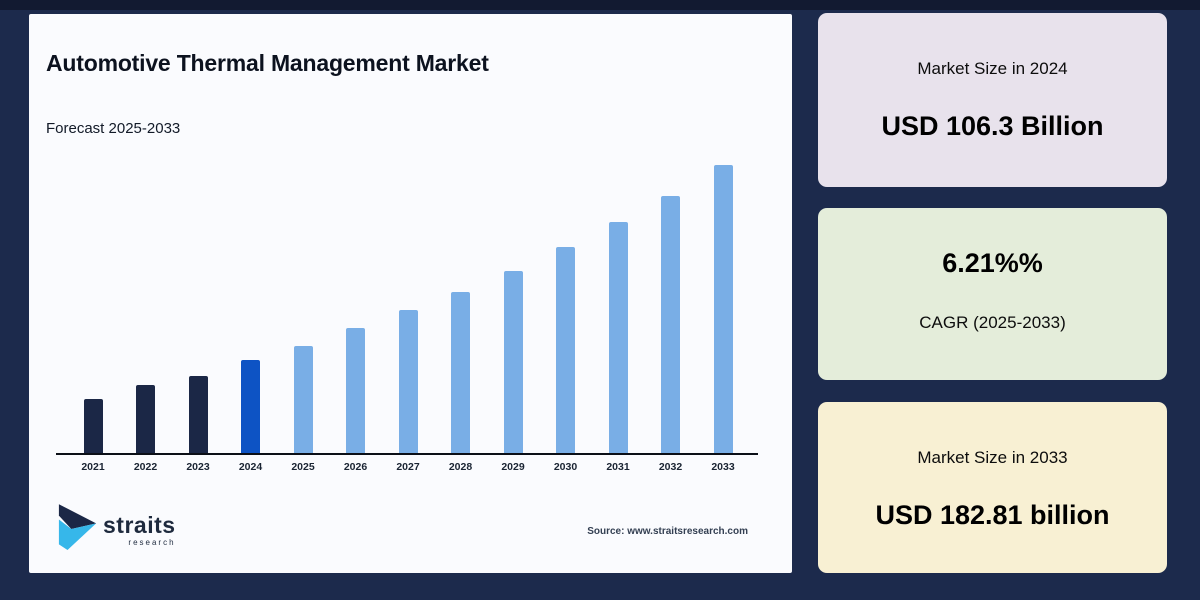  Describe the element at coordinates (77, 527) in the screenshot. I see `straits-logo-icon` at that location.